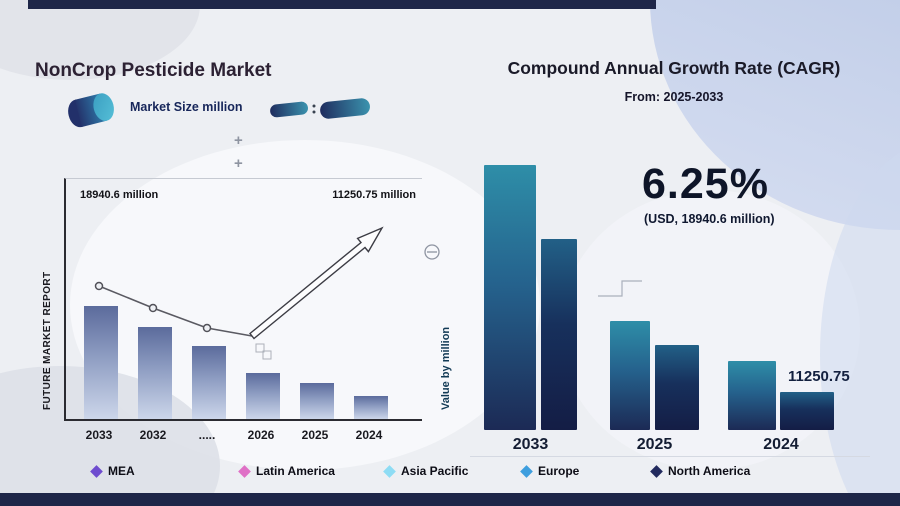 This screenshot has height=506, width=900. Describe the element at coordinates (317, 401) in the screenshot. I see `market-size-bar-2025` at that location.